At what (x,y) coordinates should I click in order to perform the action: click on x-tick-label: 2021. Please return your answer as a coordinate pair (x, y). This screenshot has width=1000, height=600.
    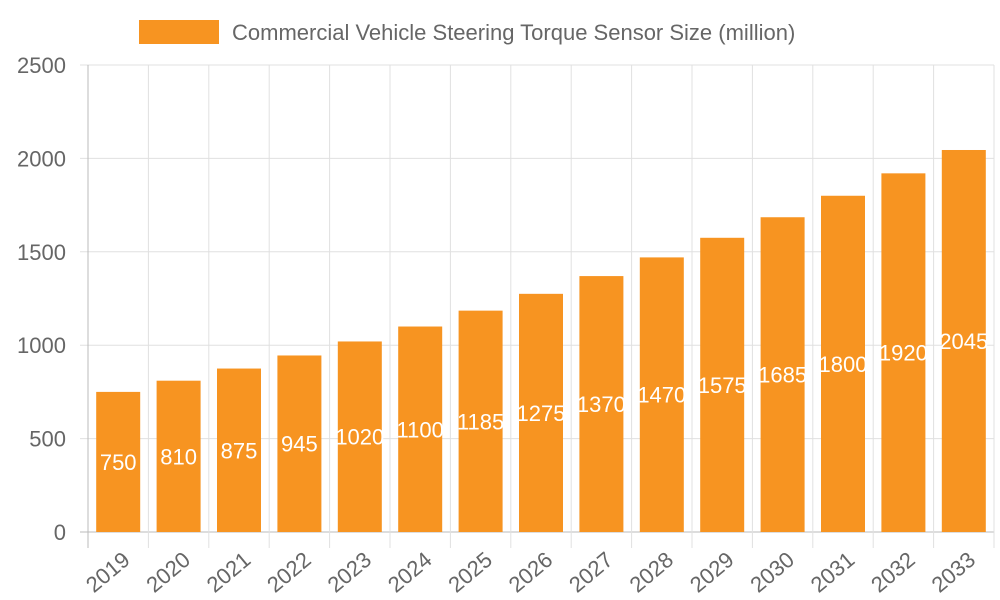
    Looking at the image, I should click on (229, 572).